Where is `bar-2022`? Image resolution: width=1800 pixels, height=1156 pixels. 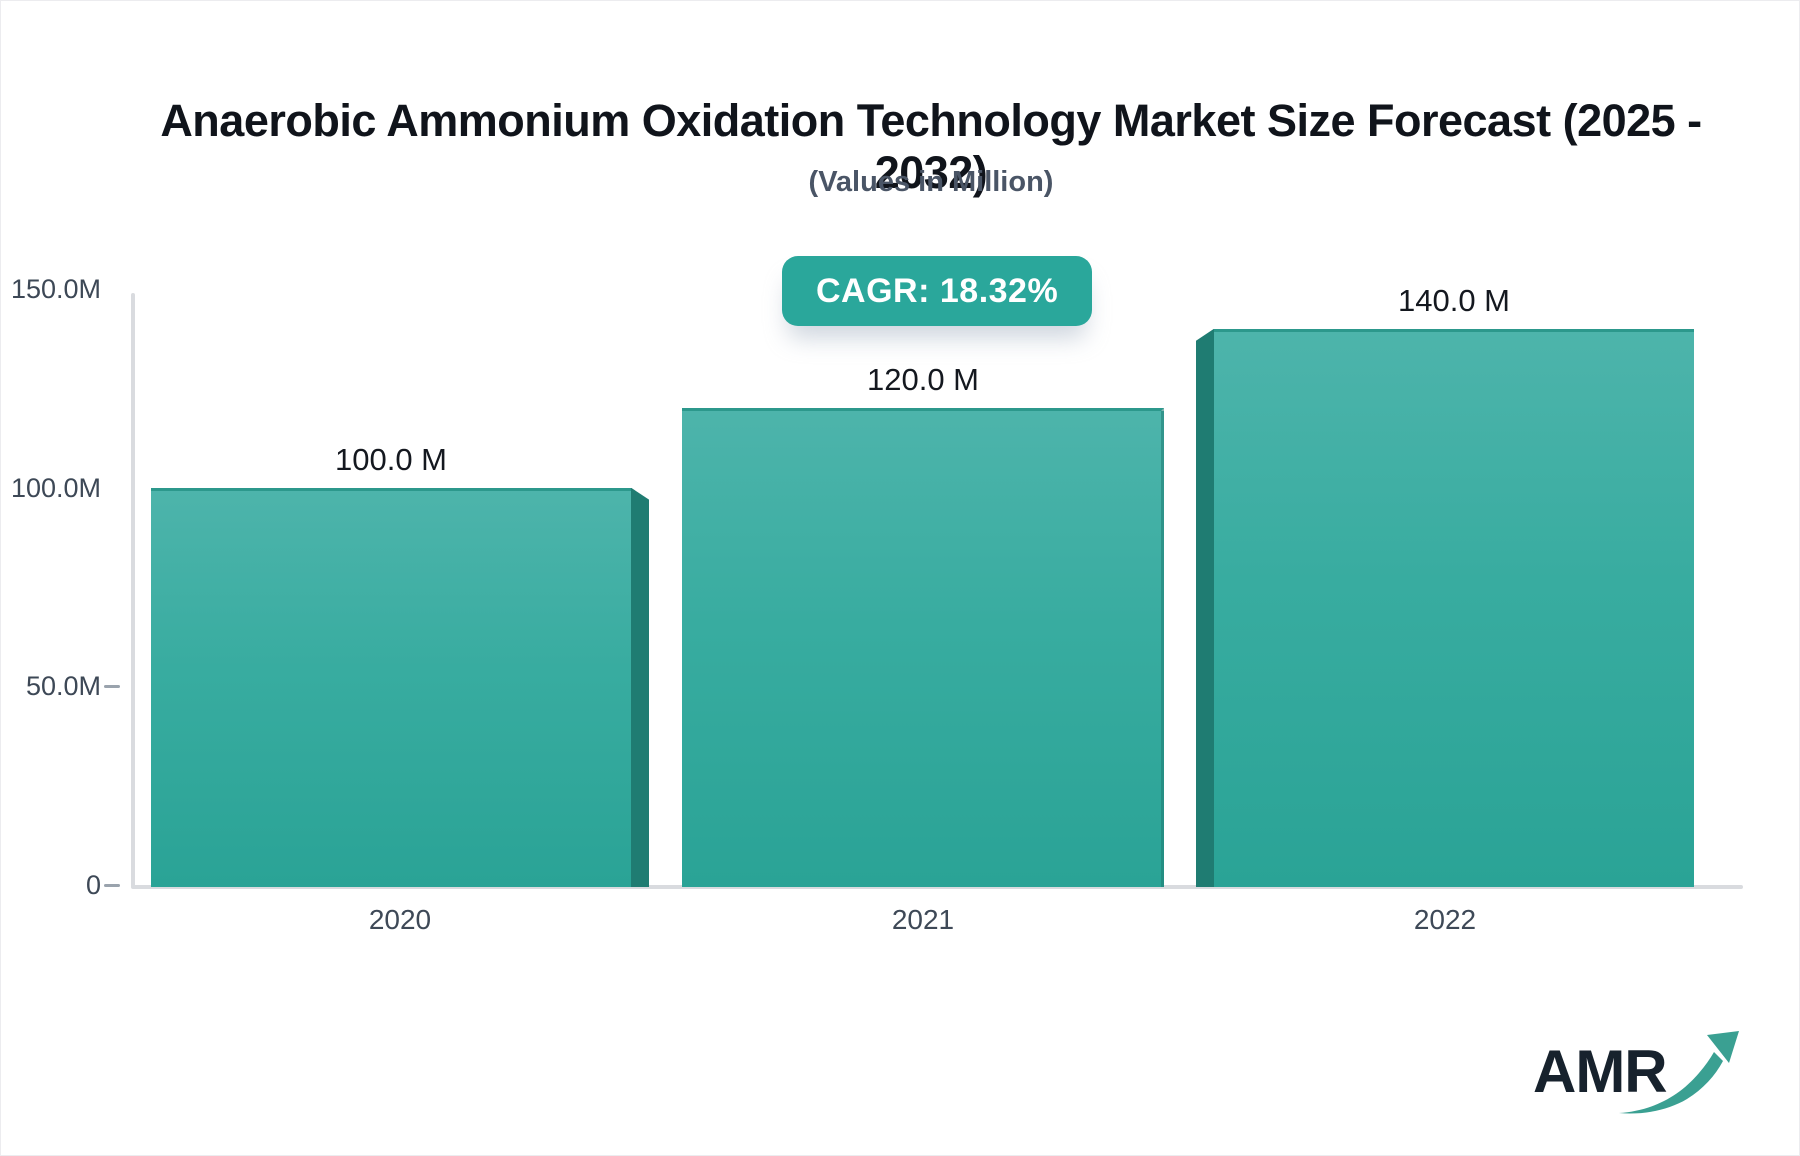 bar-2022 is located at coordinates (1454, 607).